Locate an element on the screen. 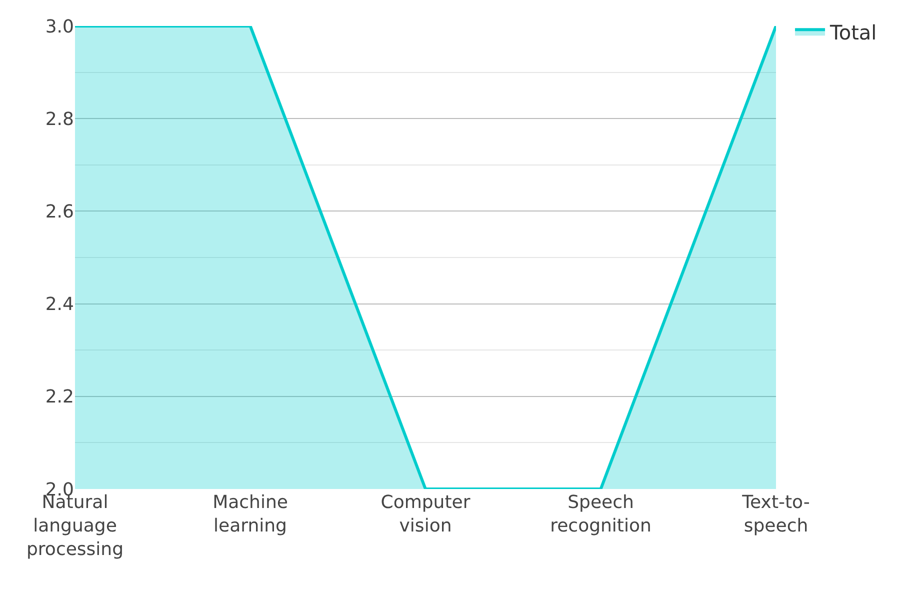 The width and height of the screenshot is (917, 596). y-tick-label: 2.4 is located at coordinates (59, 305).